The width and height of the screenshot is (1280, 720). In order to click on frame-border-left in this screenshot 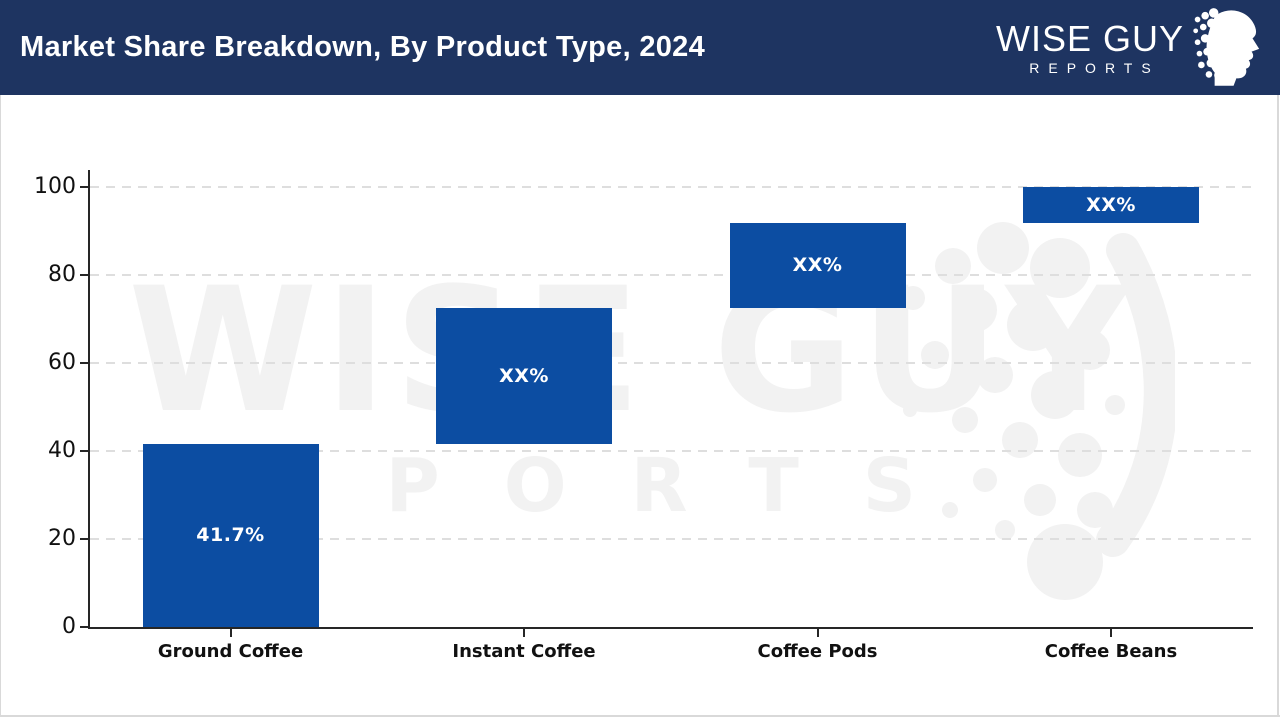, I will do `click(0, 406)`.